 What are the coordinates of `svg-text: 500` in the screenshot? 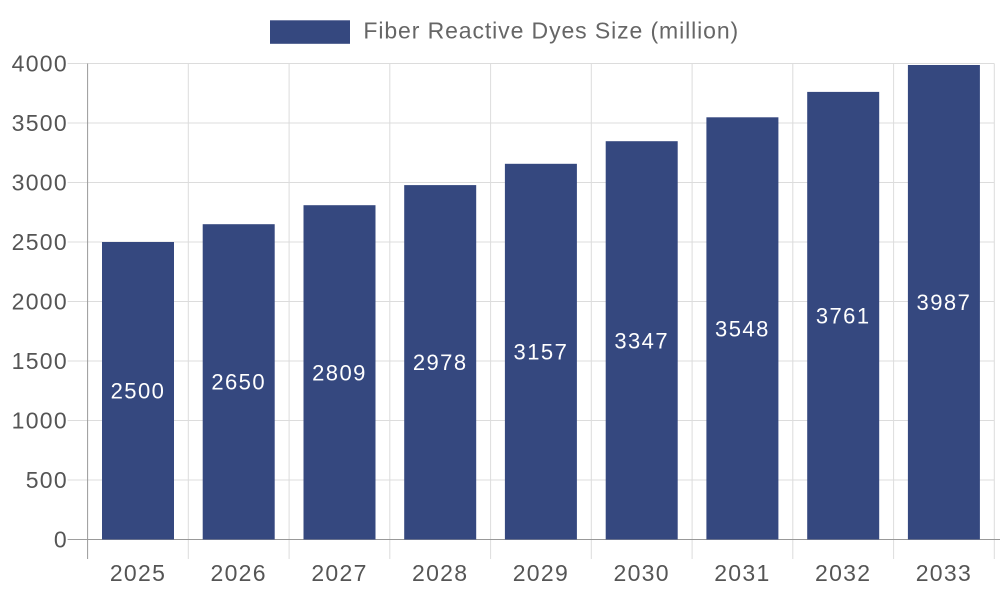 It's located at (47, 480).